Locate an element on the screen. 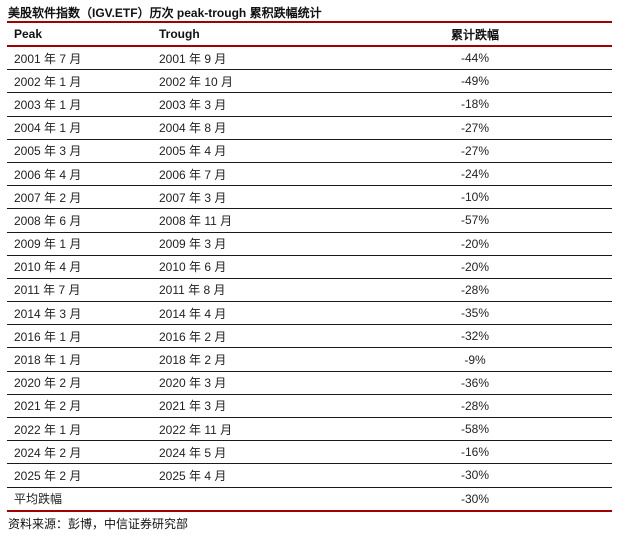  table-row: 2022 年 1 月 2022 年 11 月 -58% is located at coordinates (309, 429).